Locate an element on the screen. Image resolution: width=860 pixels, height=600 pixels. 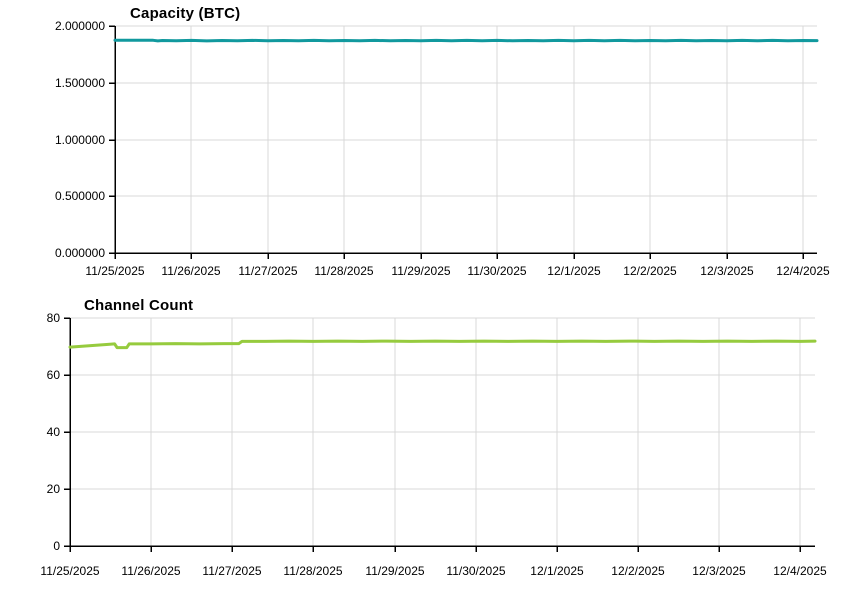
capacity-chart-line is located at coordinates (466, 40).